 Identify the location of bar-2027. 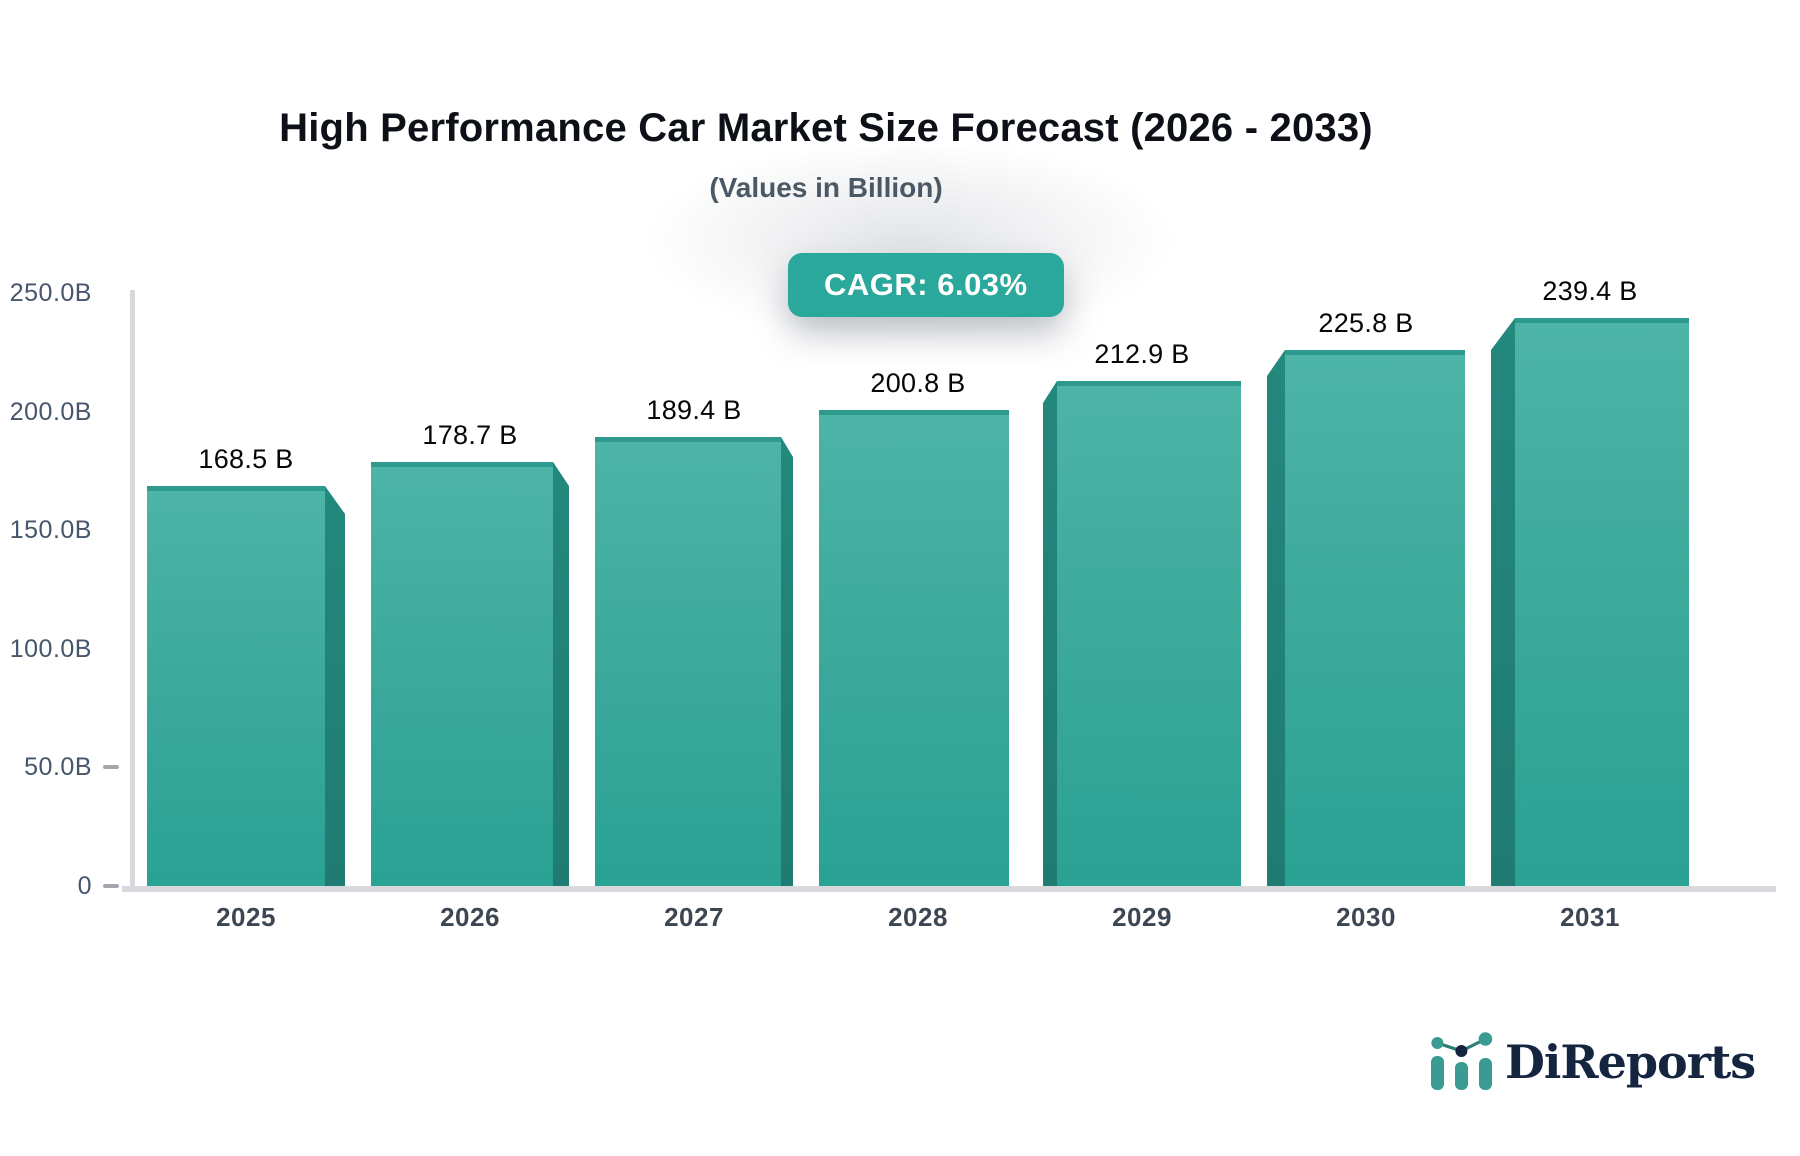
(688, 661).